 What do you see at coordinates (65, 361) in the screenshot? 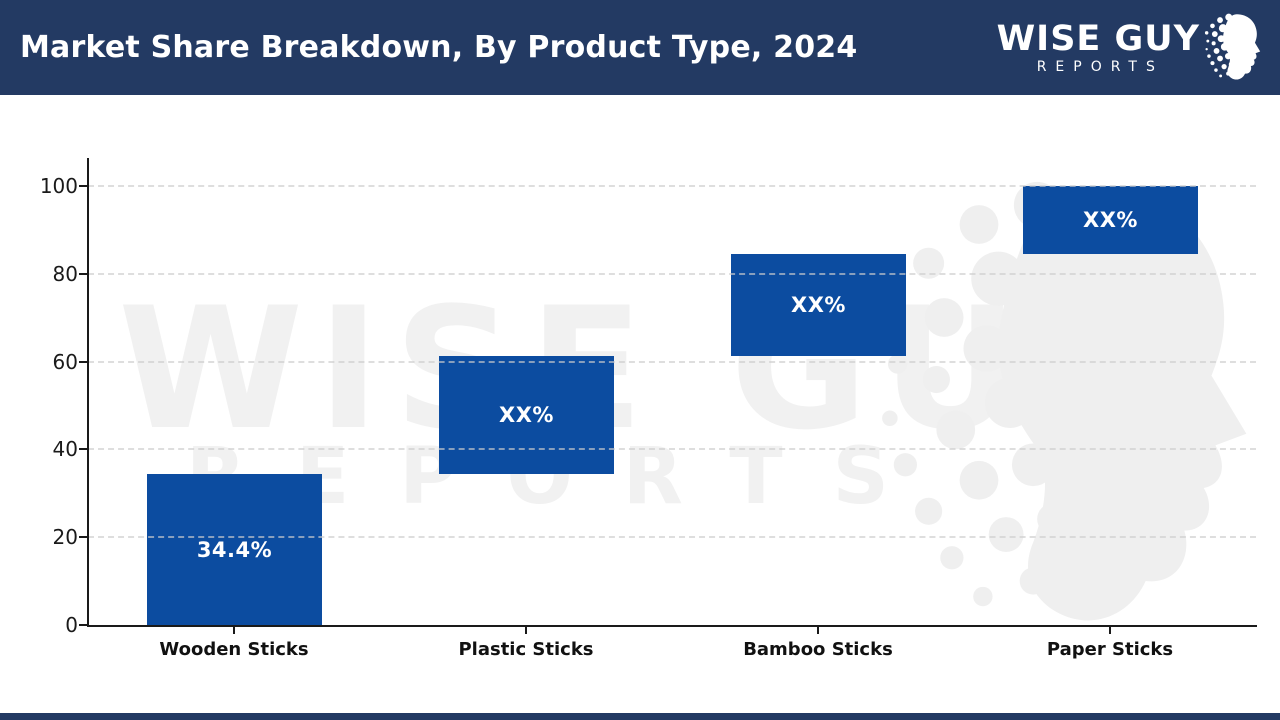
I see `y-tick-label: 60` at bounding box center [65, 361].